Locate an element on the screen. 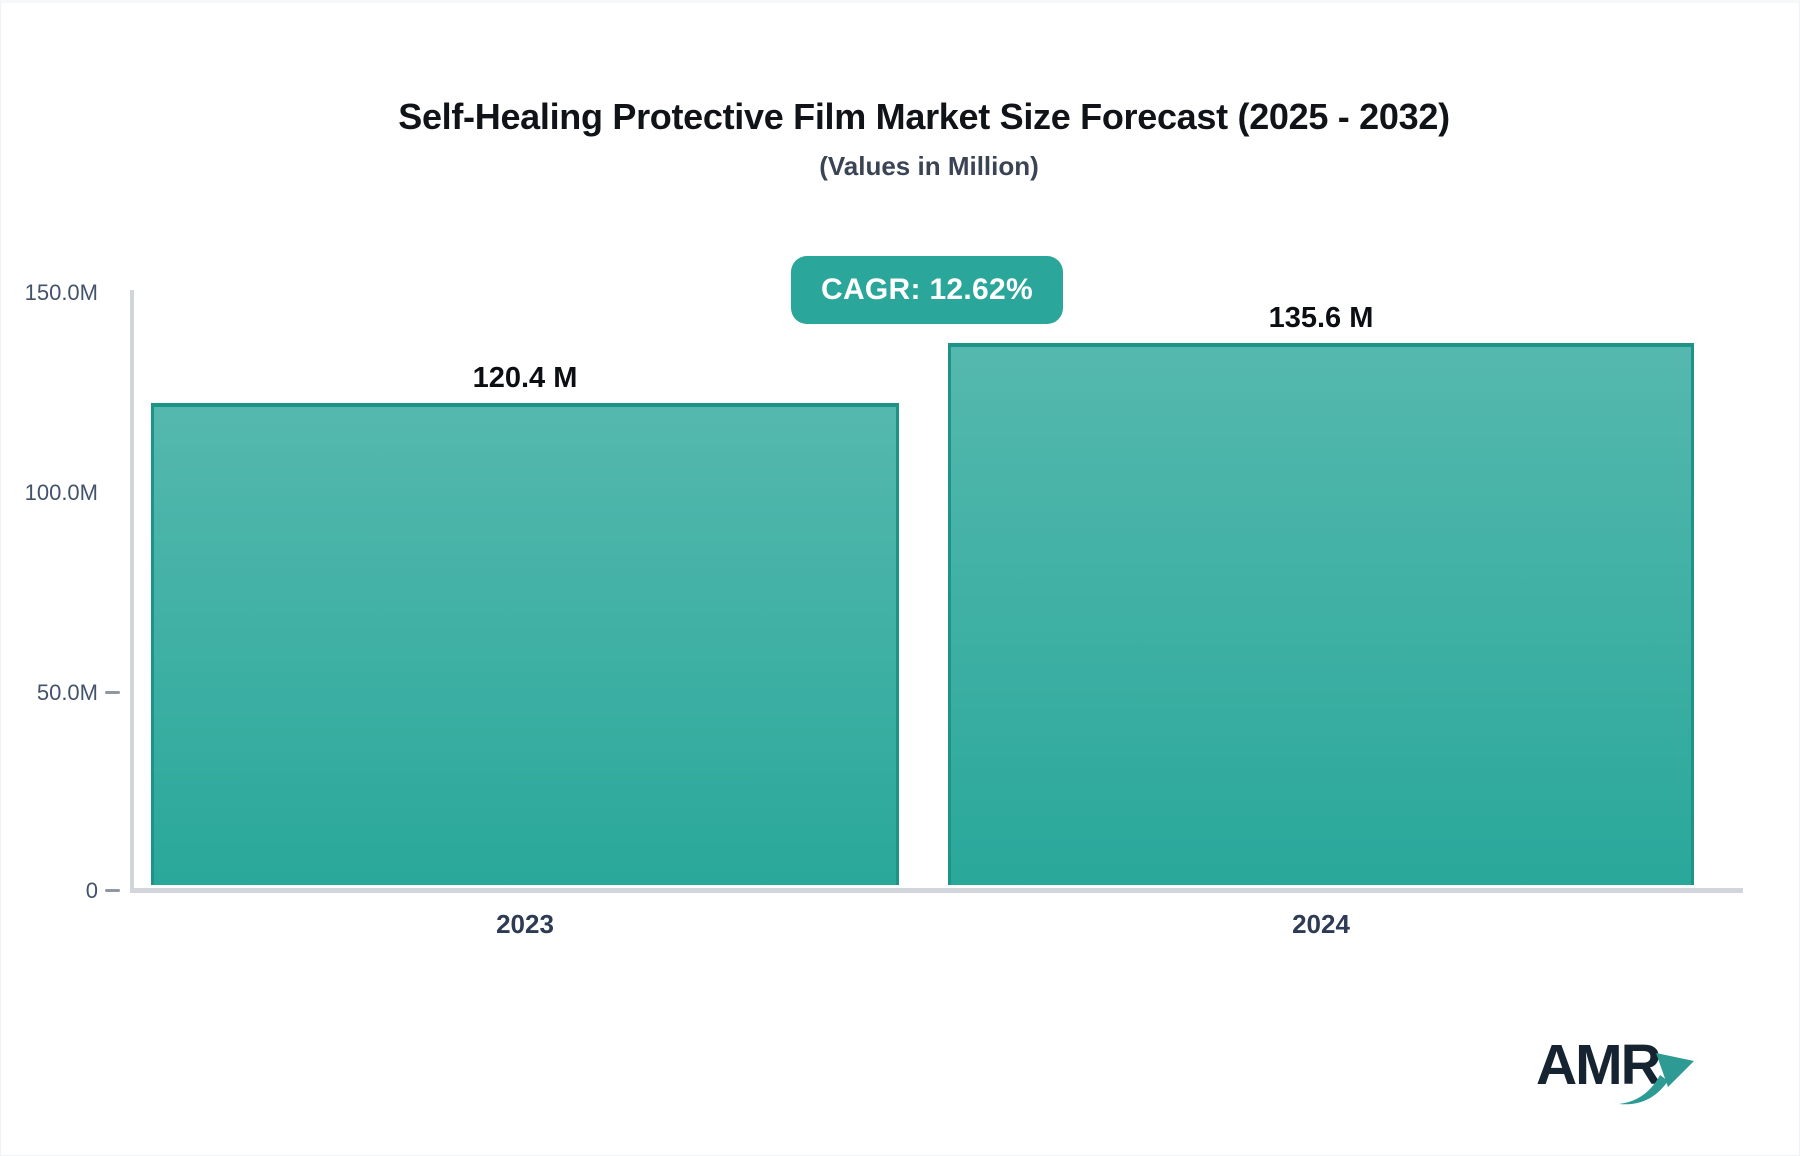  growth-arrow-icon is located at coordinates (1656, 1079).